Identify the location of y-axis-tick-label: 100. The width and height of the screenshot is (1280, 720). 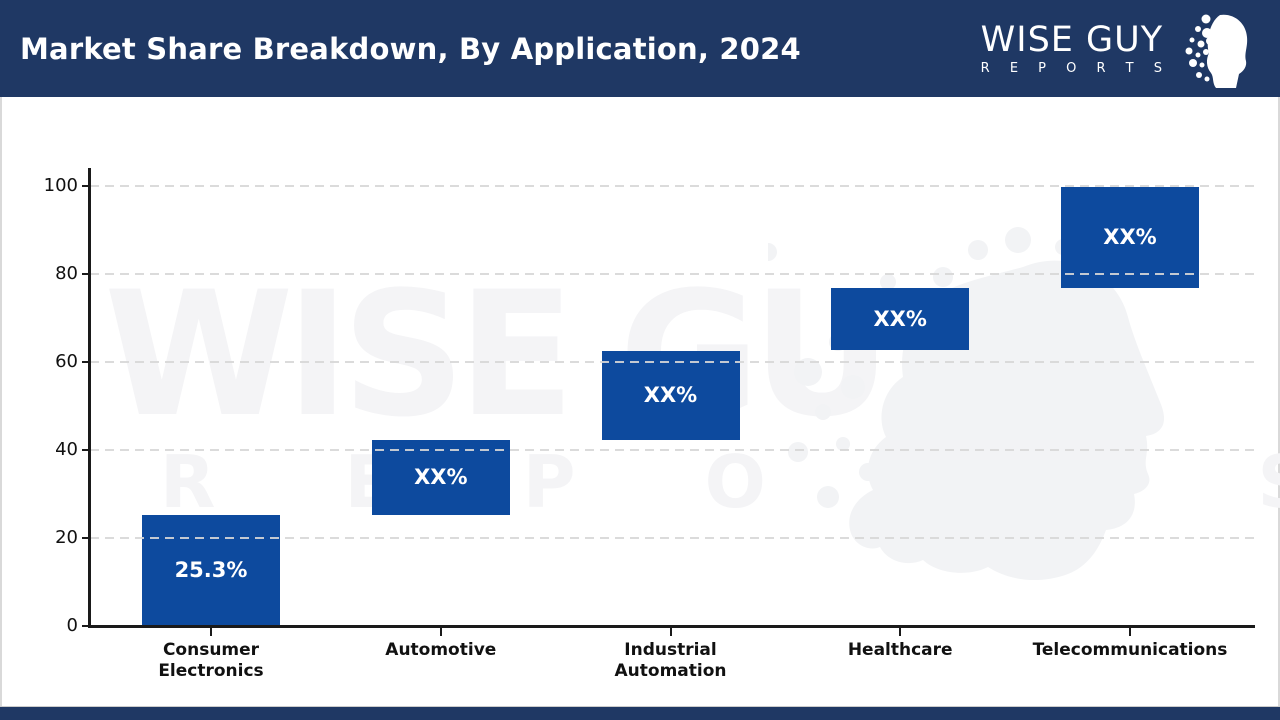
(60, 185).